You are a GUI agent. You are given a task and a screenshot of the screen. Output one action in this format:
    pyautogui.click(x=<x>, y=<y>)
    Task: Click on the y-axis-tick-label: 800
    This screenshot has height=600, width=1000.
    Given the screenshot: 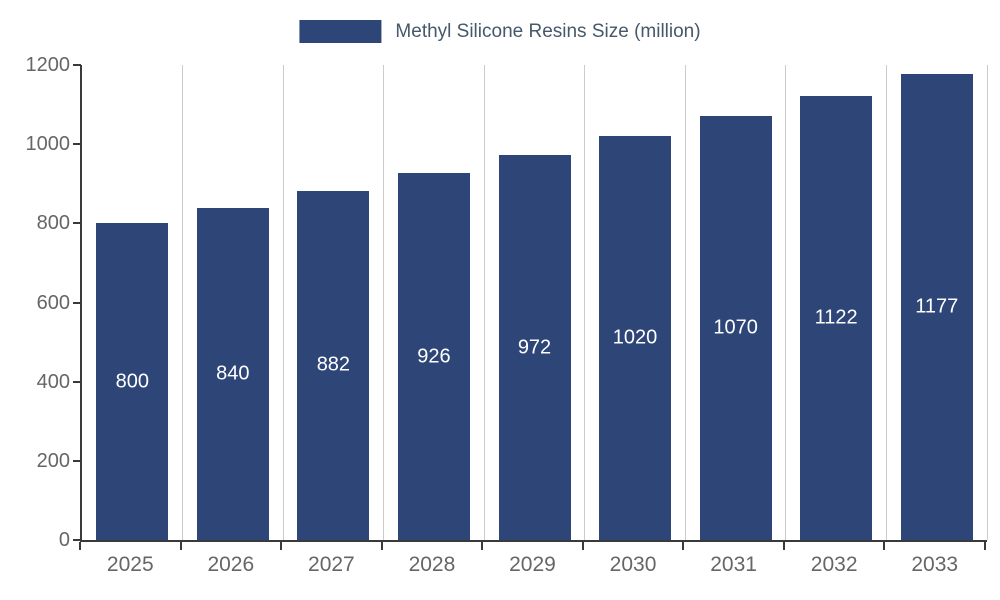 What is the action you would take?
    pyautogui.click(x=53, y=223)
    